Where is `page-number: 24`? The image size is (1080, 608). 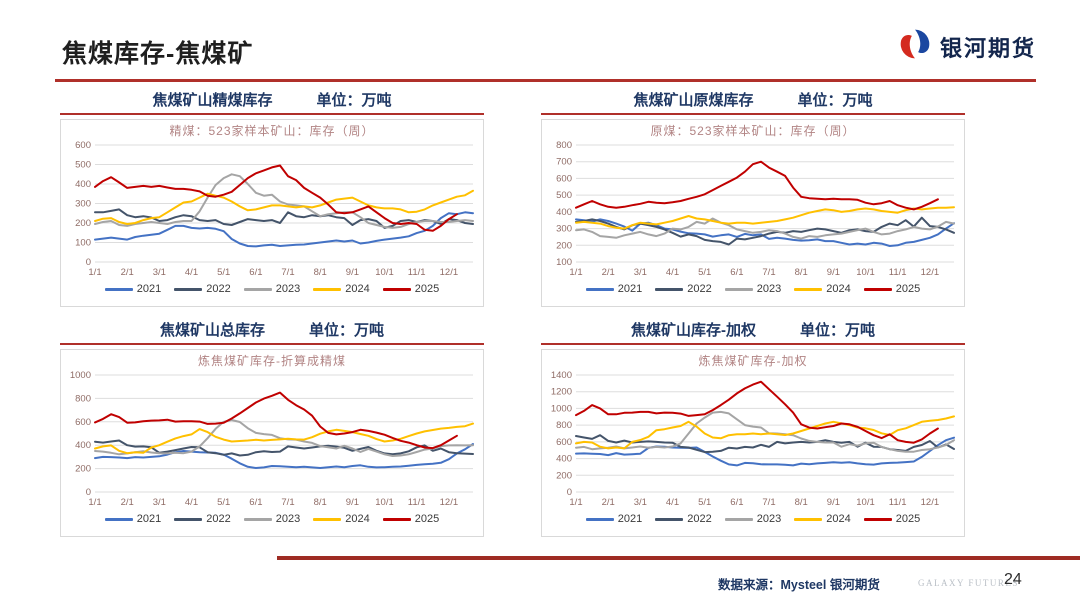
page-number: 24 is located at coordinates (1013, 579).